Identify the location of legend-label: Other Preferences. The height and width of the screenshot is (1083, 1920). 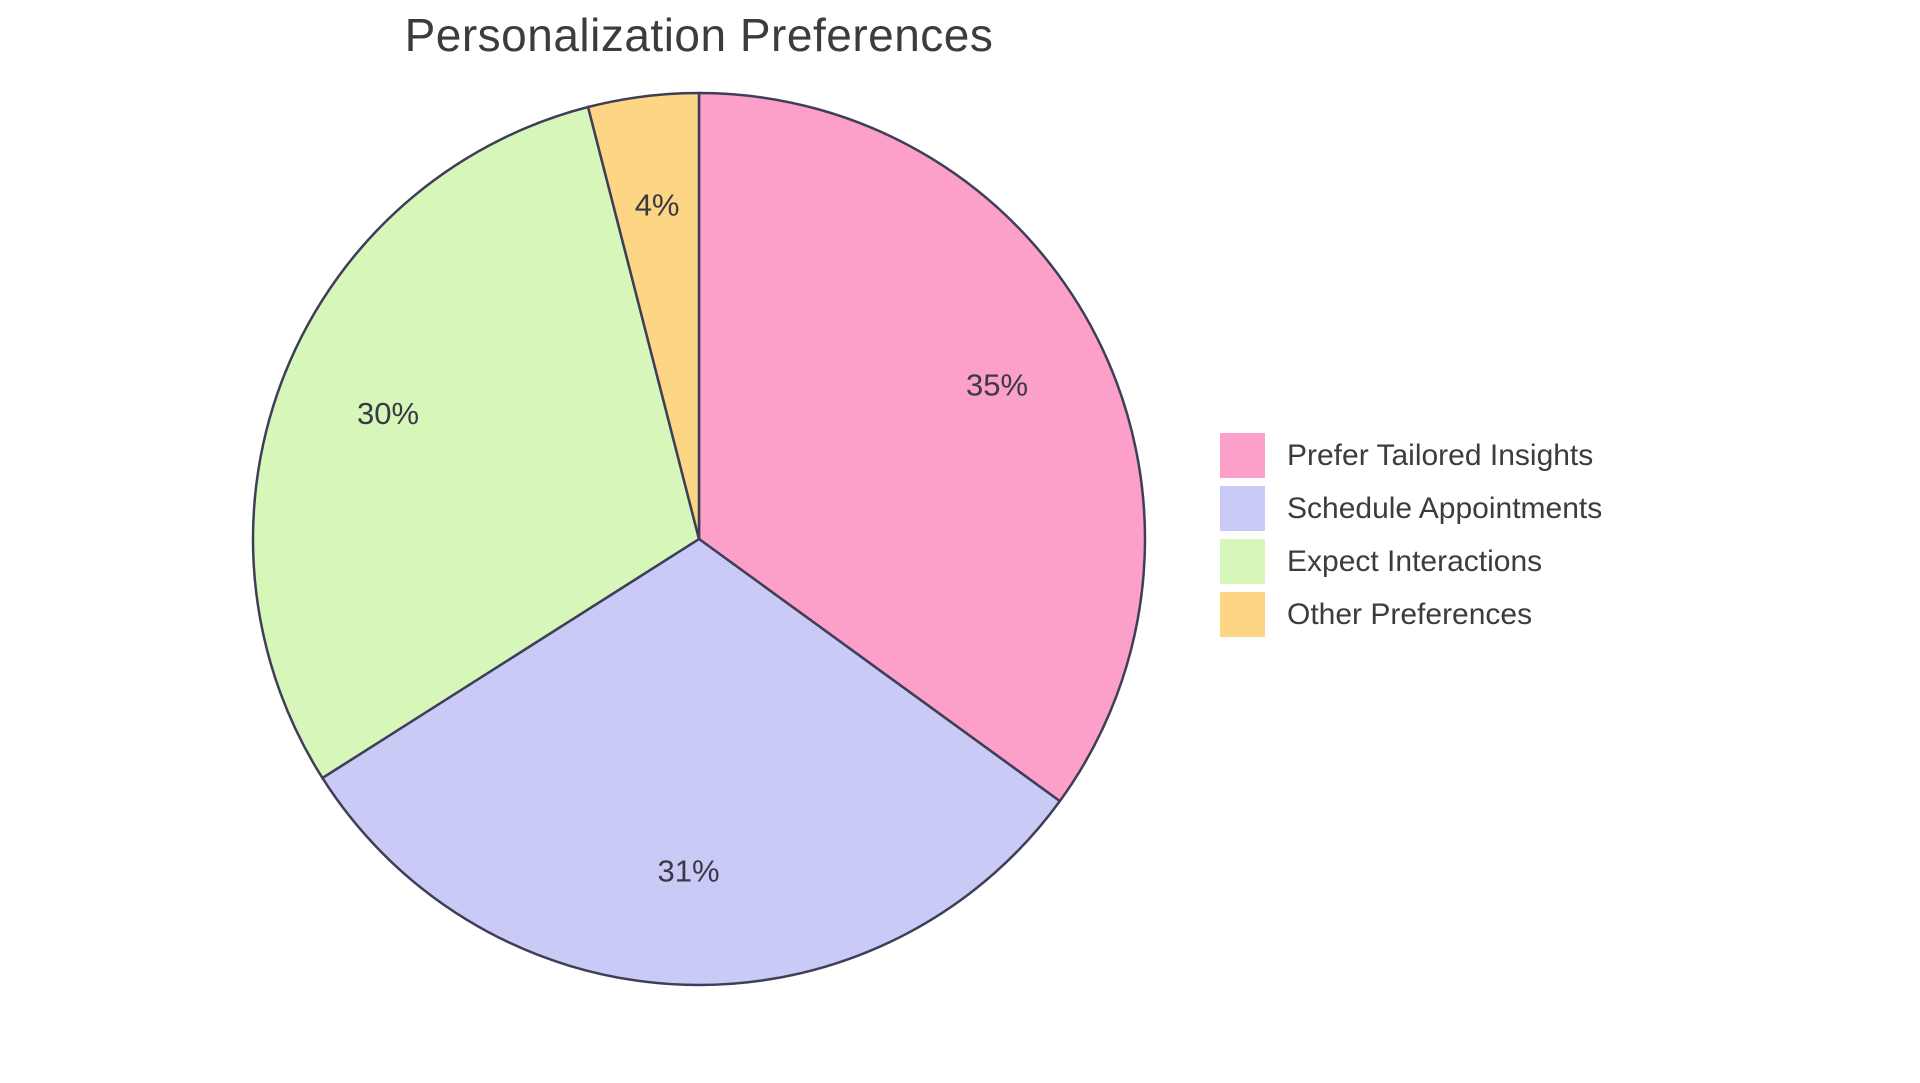
(1410, 614).